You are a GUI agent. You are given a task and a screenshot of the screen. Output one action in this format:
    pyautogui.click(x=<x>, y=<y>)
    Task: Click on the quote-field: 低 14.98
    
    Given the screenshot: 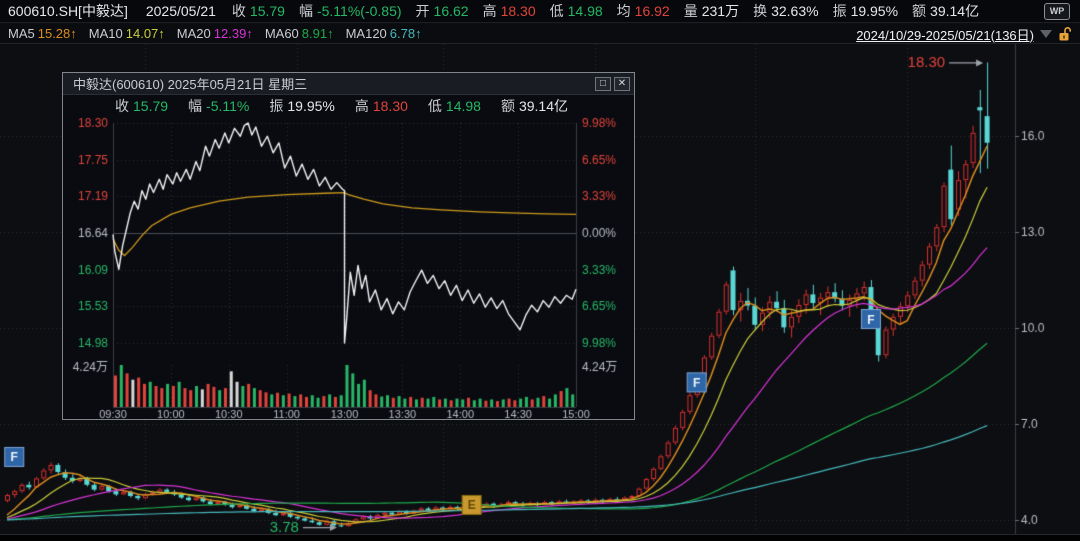 What is the action you would take?
    pyautogui.click(x=576, y=11)
    